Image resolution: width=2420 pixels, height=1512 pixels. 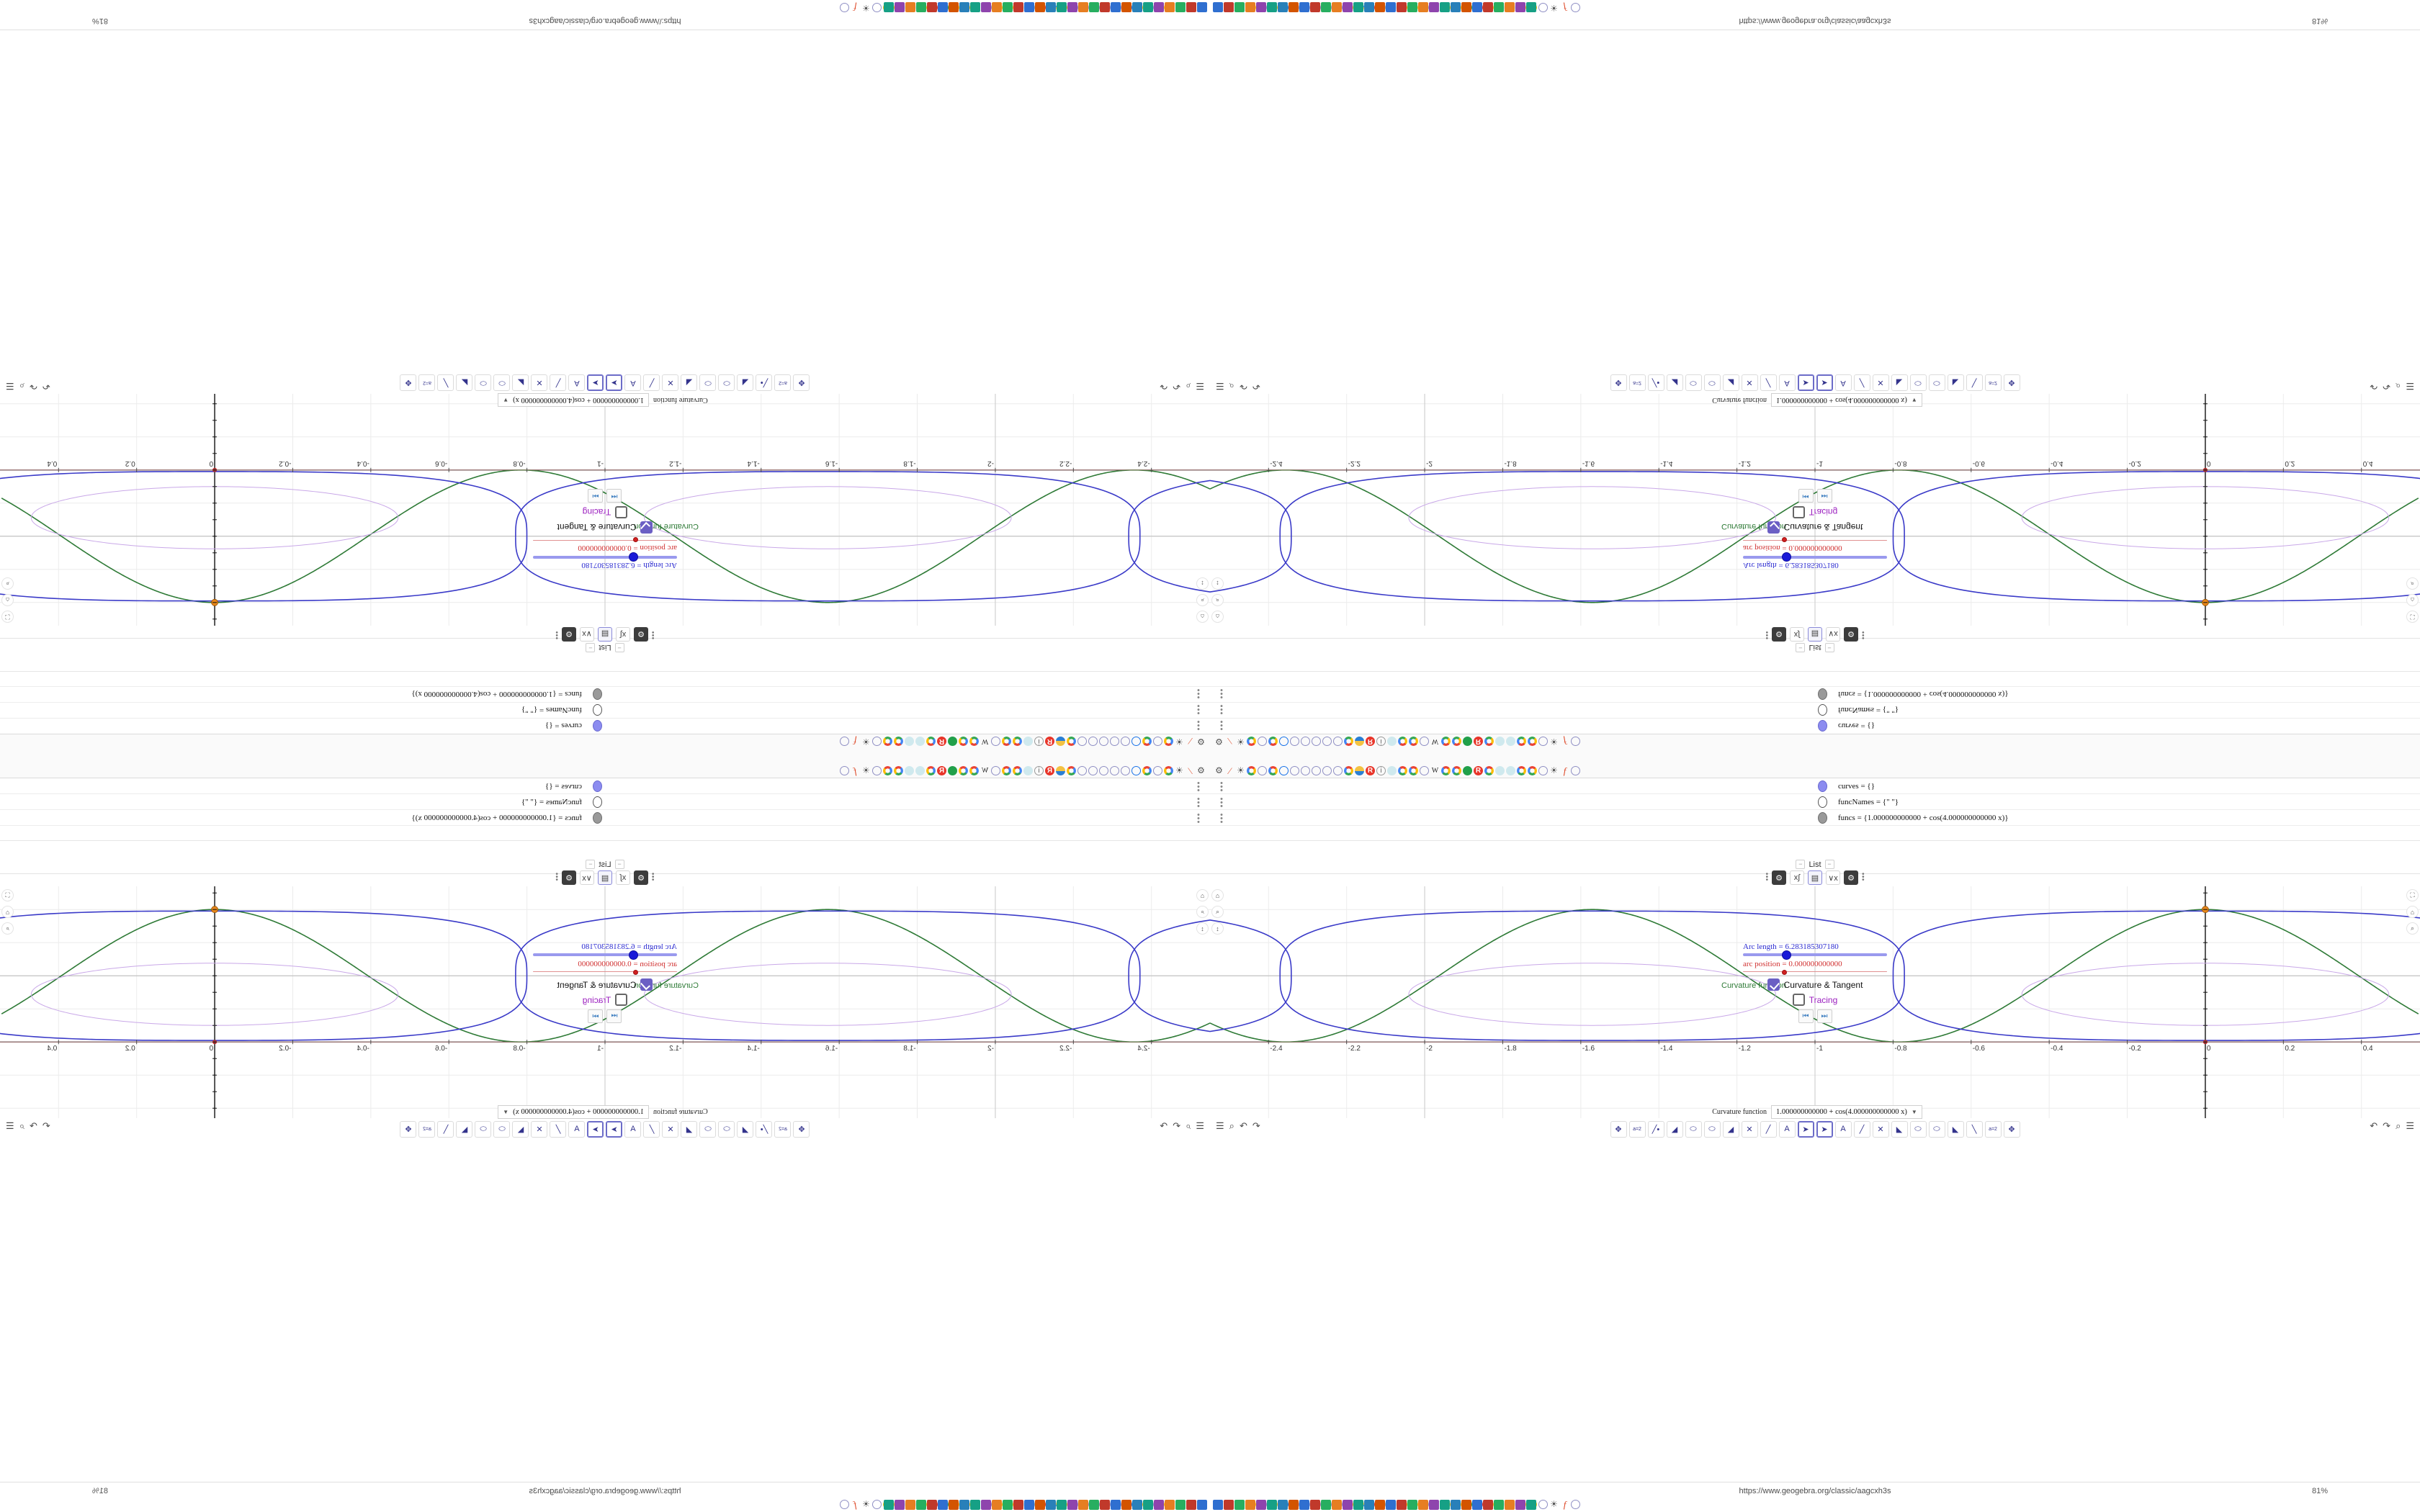 I want to click on line-tool: ╱, so click(x=1862, y=1129).